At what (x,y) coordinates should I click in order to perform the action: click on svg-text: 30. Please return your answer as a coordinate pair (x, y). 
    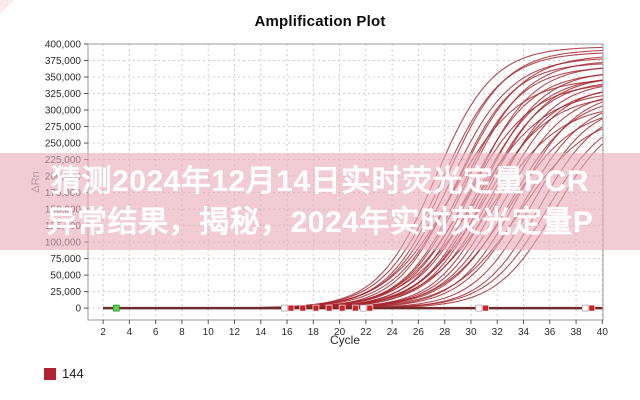
    Looking at the image, I should click on (471, 332).